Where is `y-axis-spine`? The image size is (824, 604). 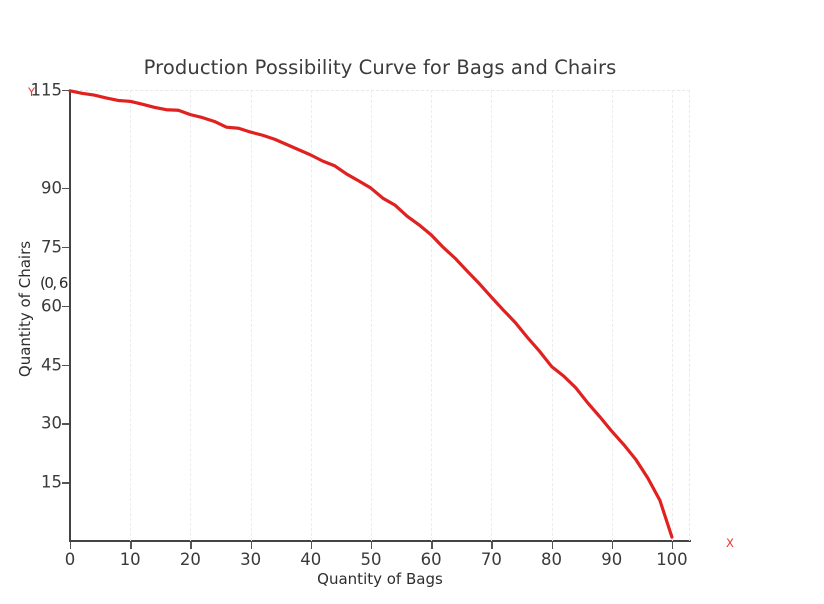
y-axis-spine is located at coordinates (70, 316).